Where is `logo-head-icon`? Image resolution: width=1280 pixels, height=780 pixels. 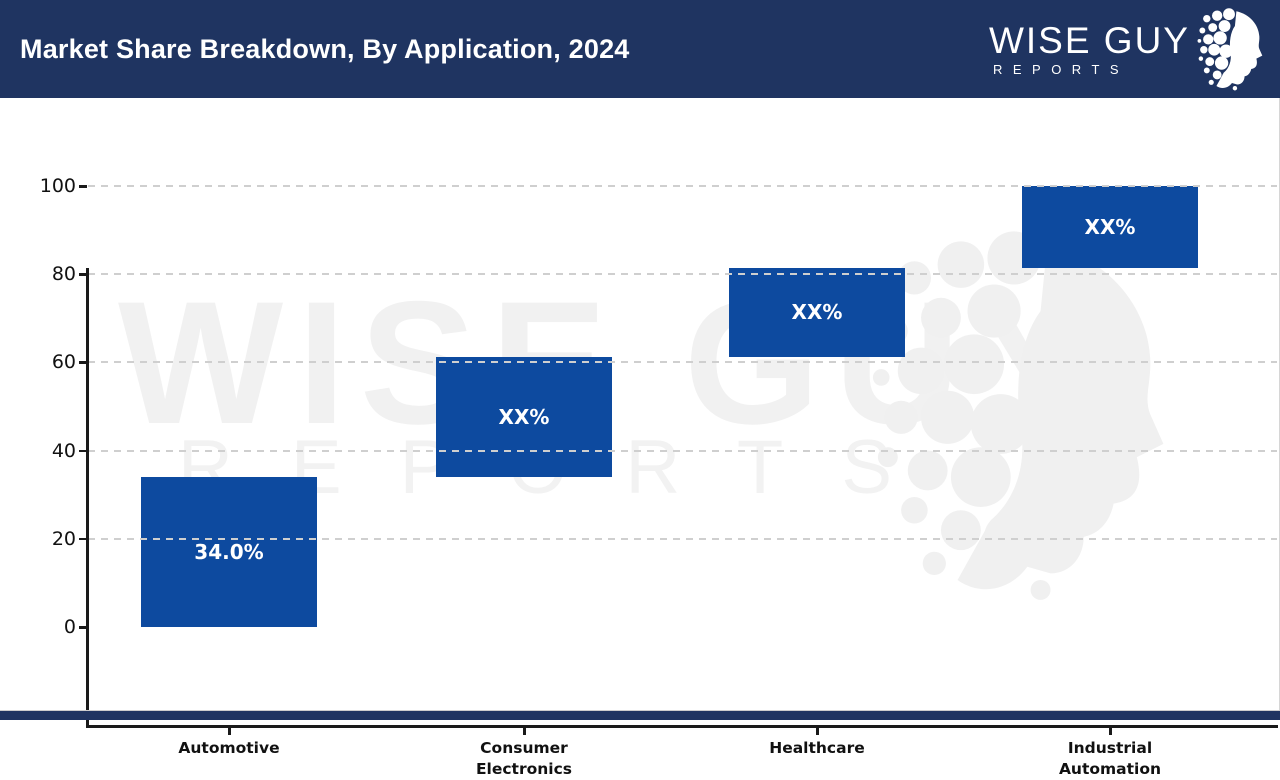 logo-head-icon is located at coordinates (1230, 49).